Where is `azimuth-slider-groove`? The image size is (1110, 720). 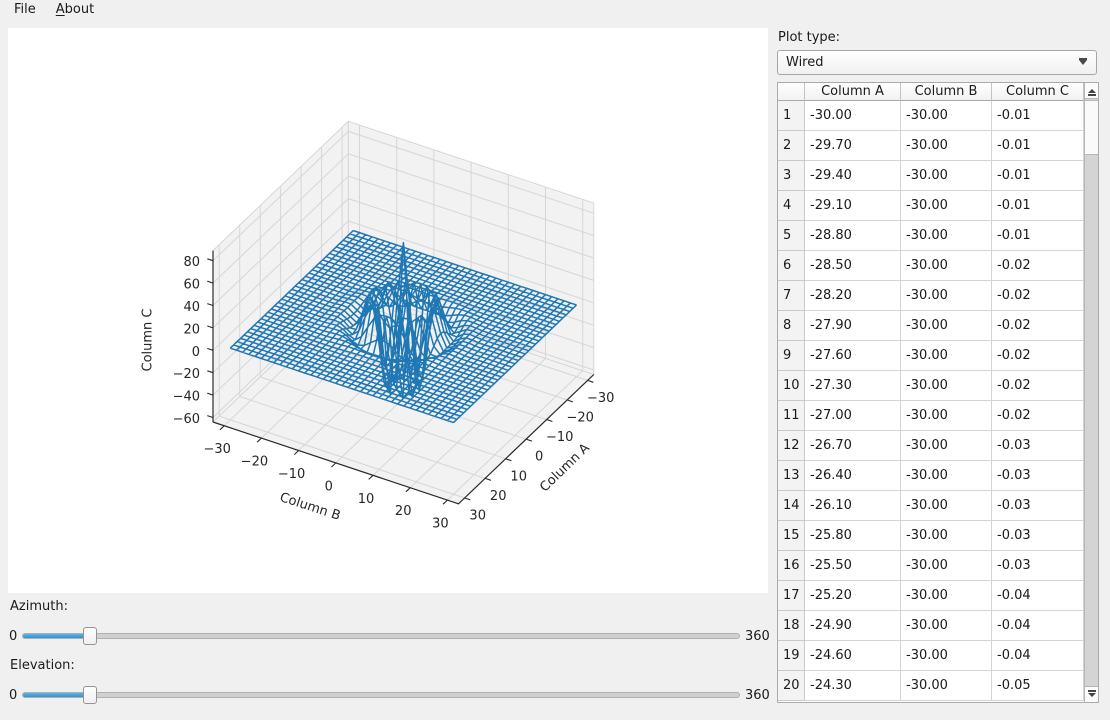
azimuth-slider-groove is located at coordinates (381, 636).